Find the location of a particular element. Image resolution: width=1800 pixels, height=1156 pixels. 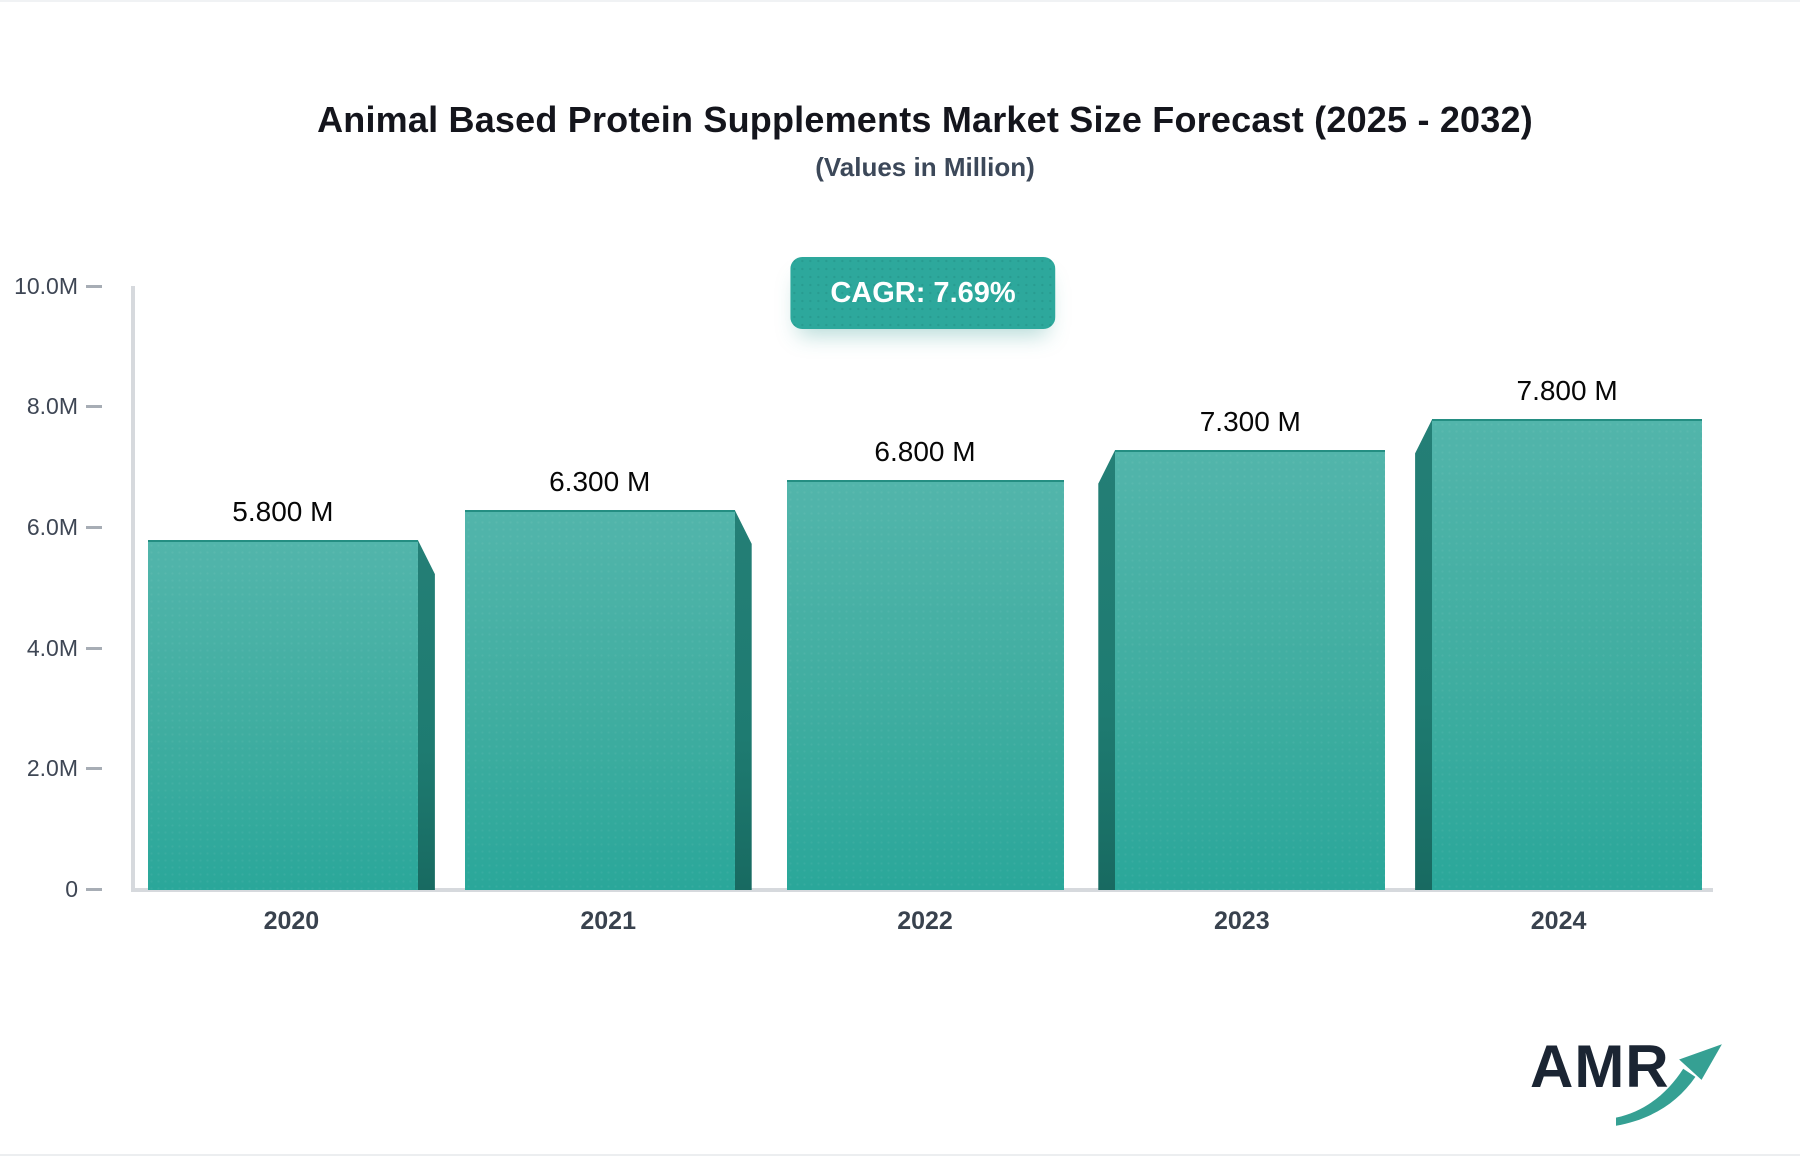

amr-logo-text: AMR is located at coordinates (1600, 1066).